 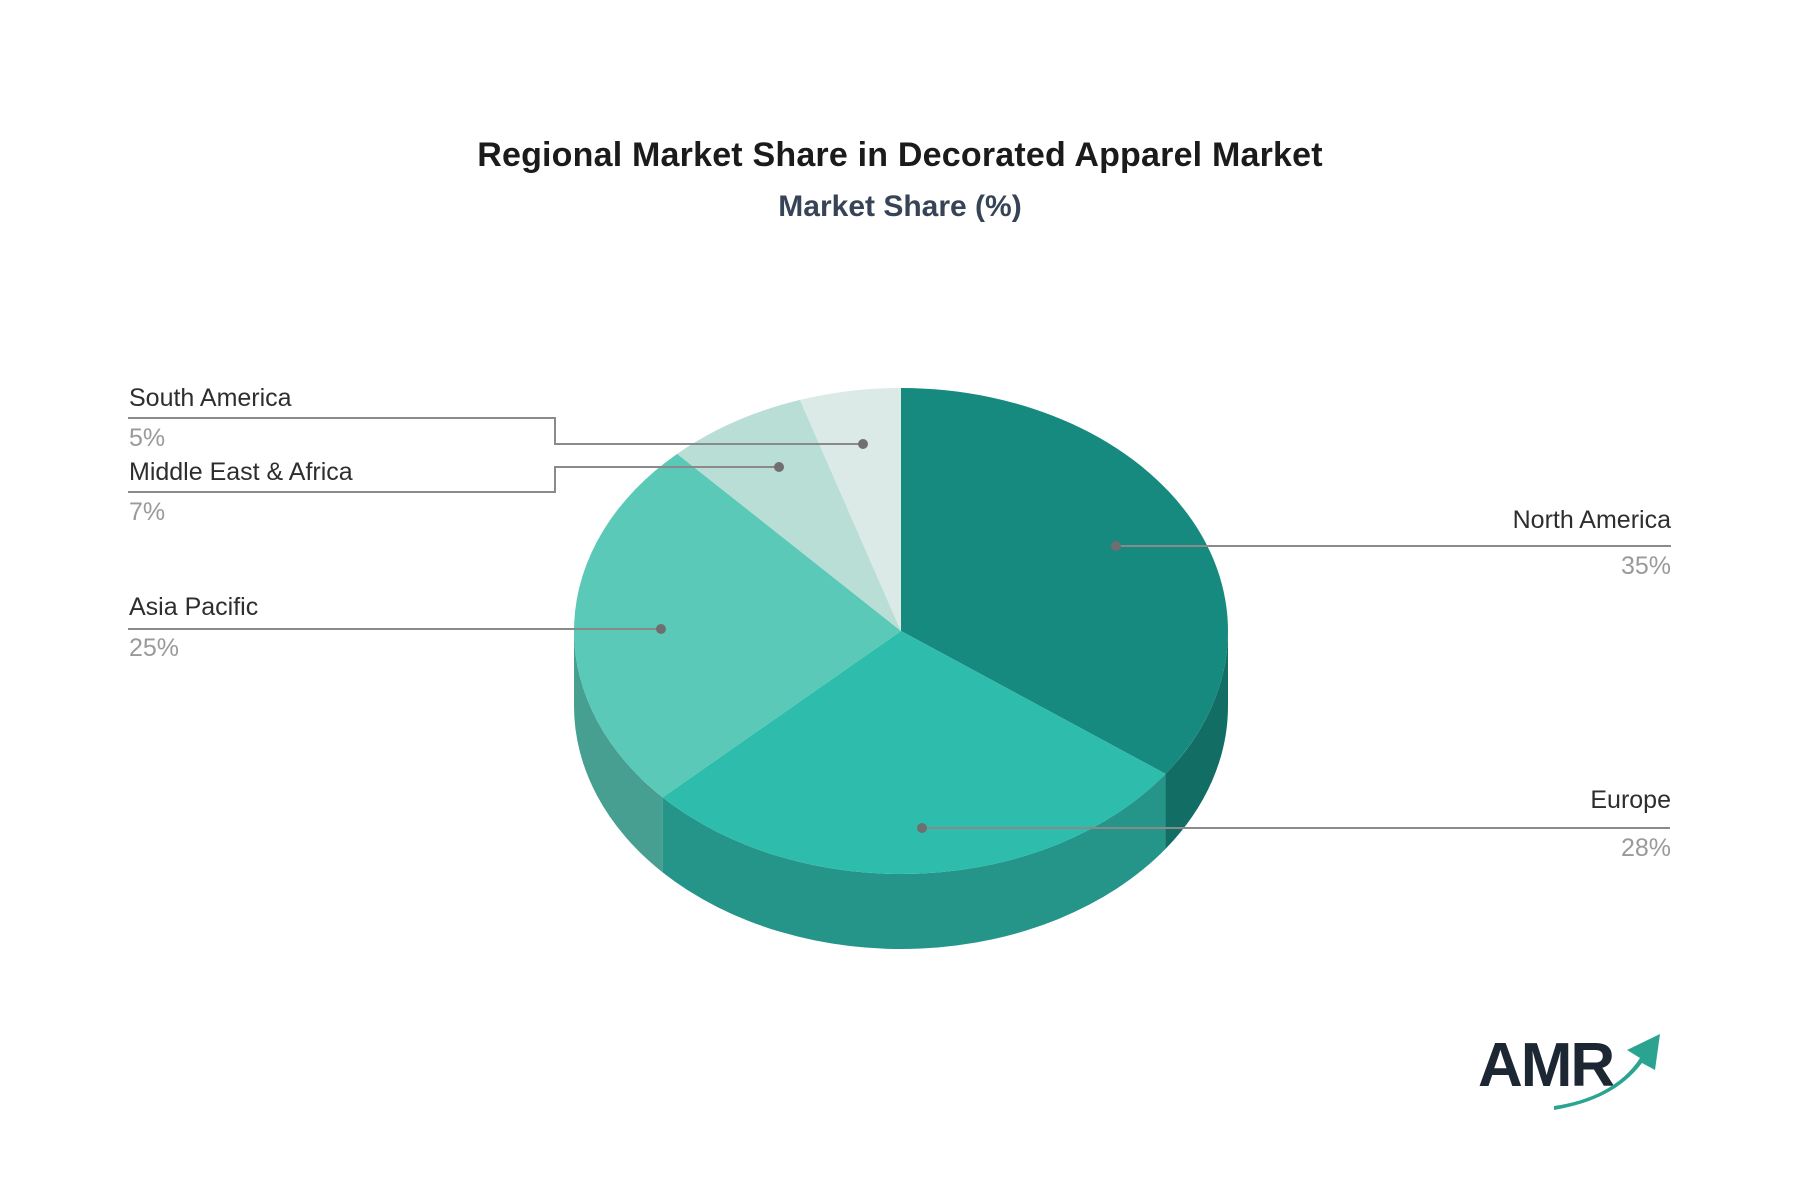 What do you see at coordinates (922, 828) in the screenshot?
I see `connector-dot-europe` at bounding box center [922, 828].